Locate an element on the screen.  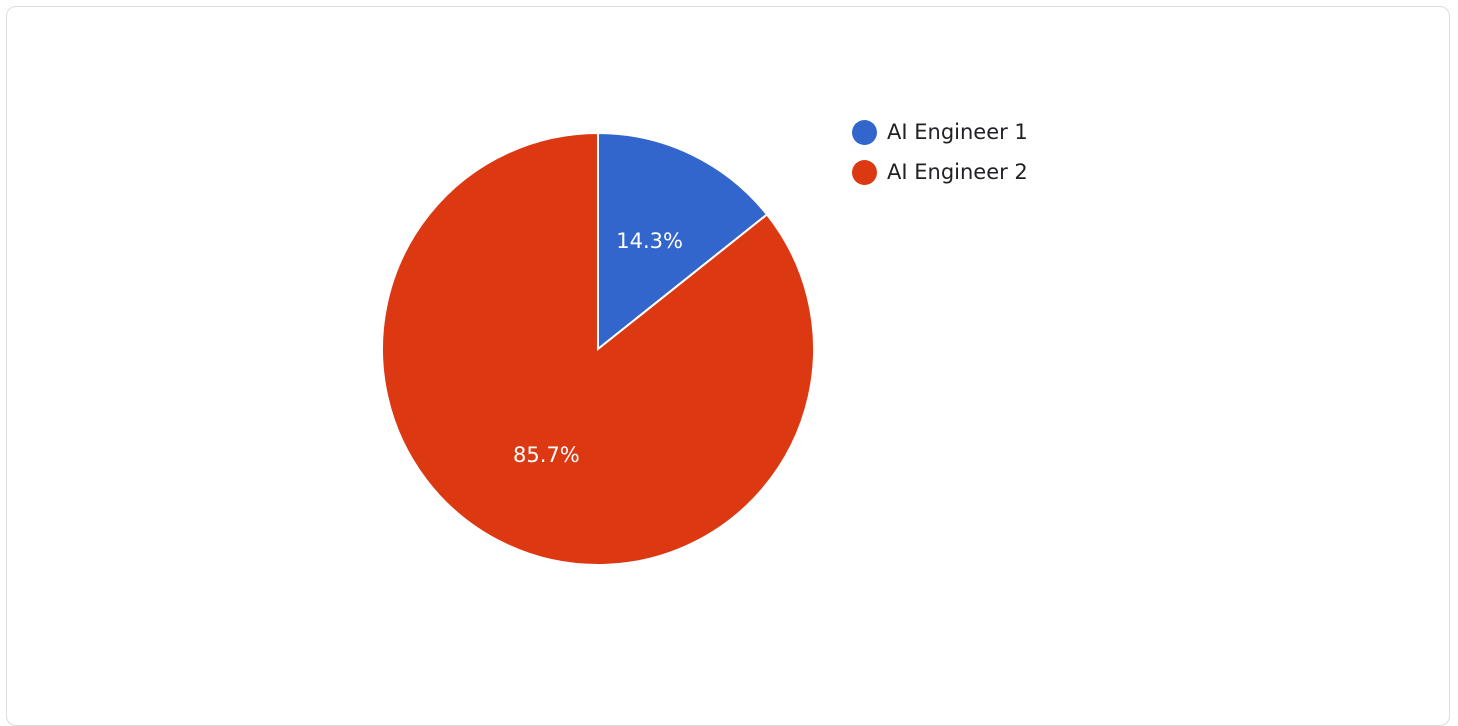
legend-item-ai-engineer-1: AI Engineer 1 is located at coordinates (940, 132).